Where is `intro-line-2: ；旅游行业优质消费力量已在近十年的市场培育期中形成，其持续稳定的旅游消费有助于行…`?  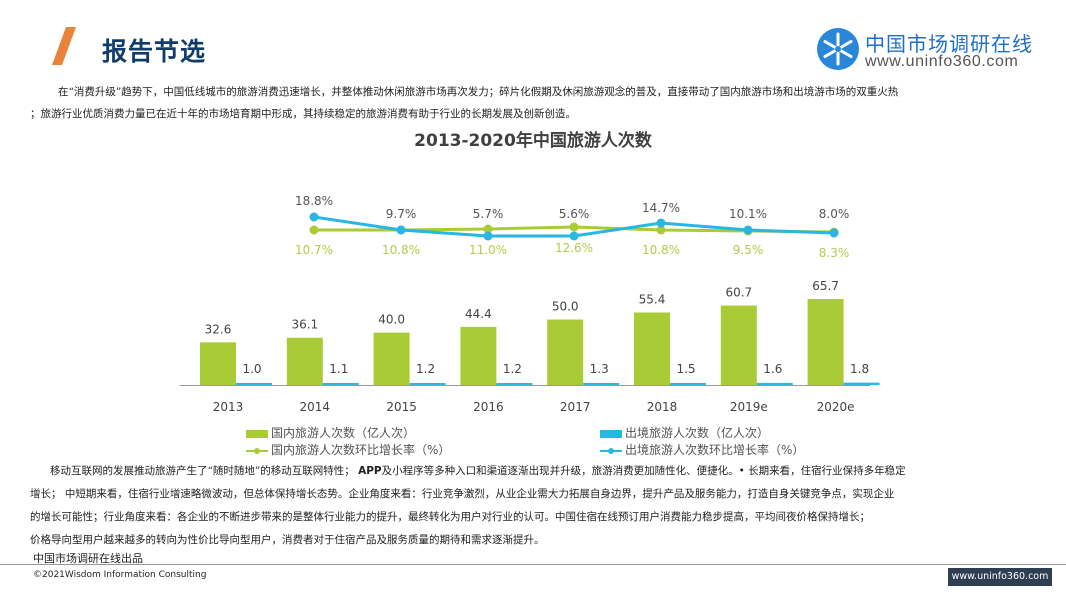 intro-line-2: ；旅游行业优质消费力量已在近十年的市场培育期中形成，其持续稳定的旅游消费有助于行… is located at coordinates (303, 114).